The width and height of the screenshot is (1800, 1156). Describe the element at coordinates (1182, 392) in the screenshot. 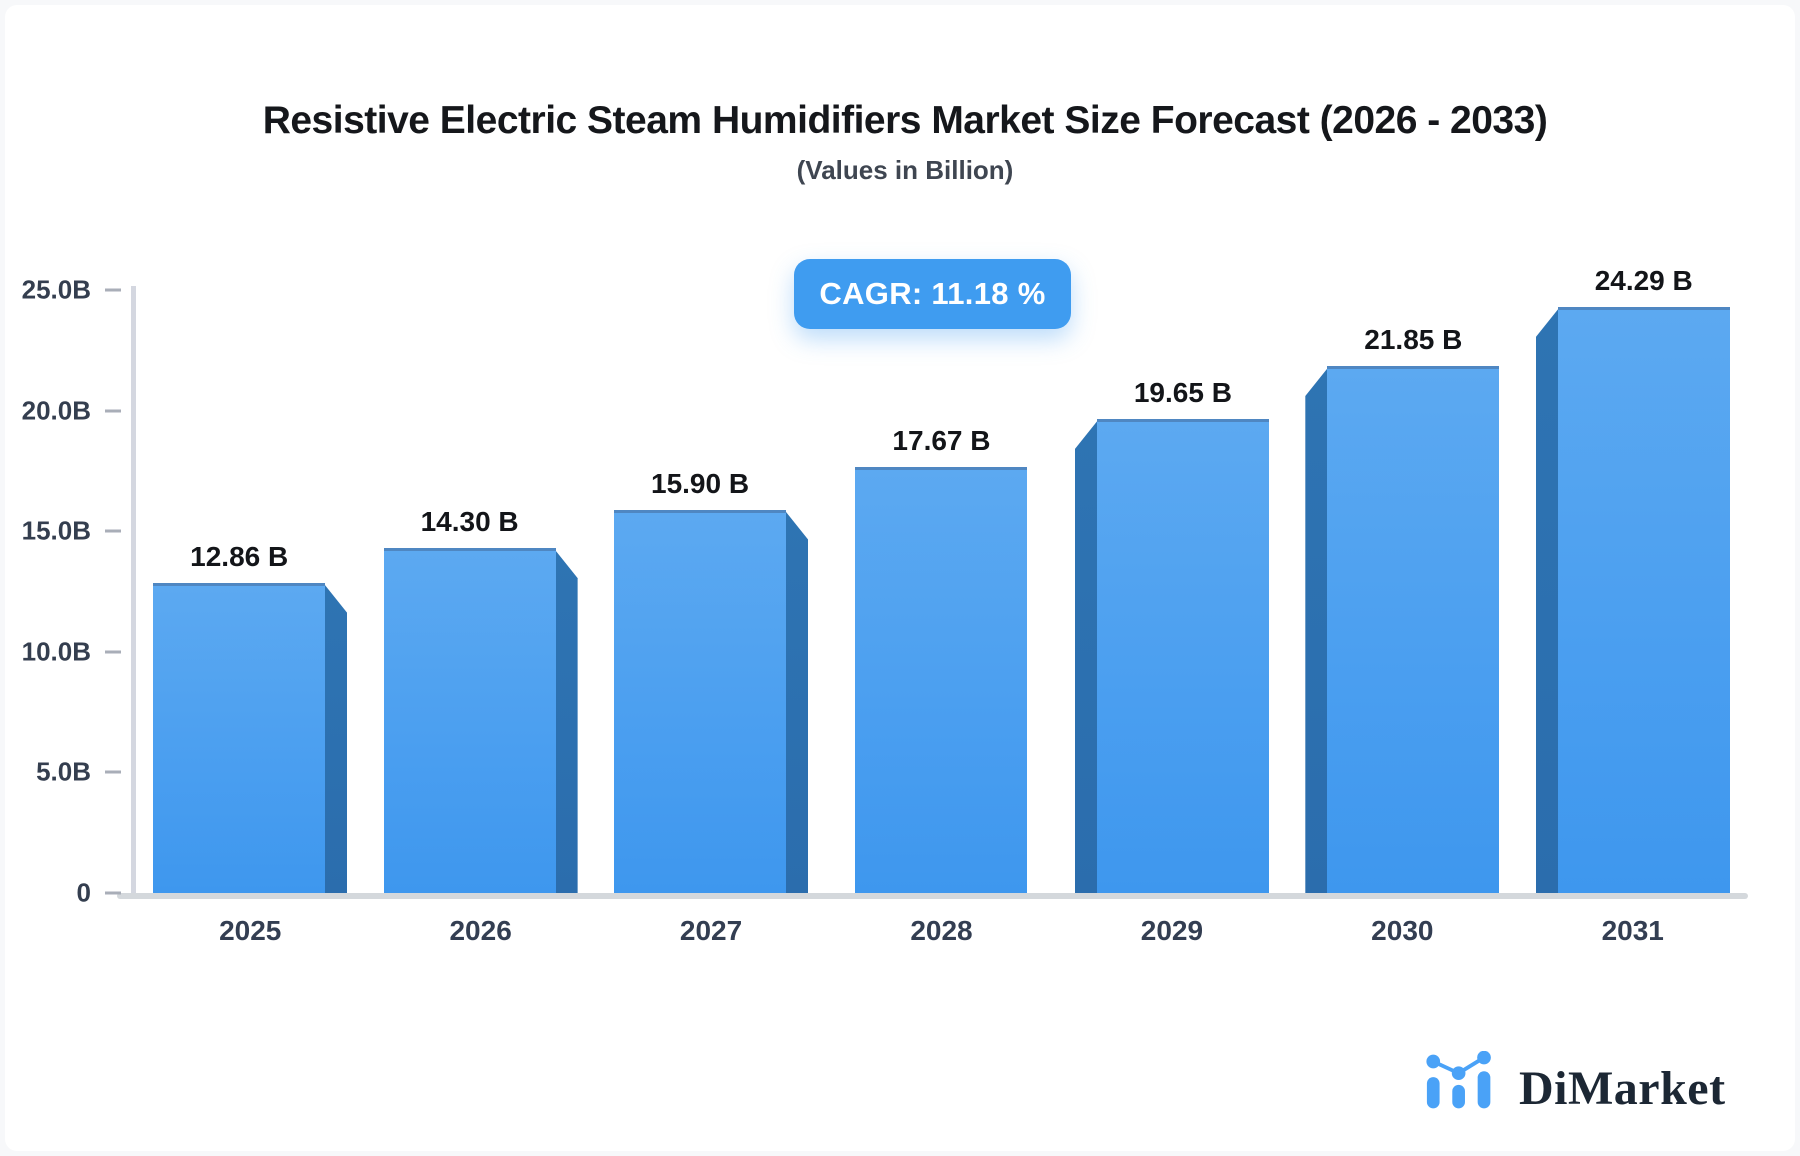

I see `bar-value-label: 19.65 B` at that location.